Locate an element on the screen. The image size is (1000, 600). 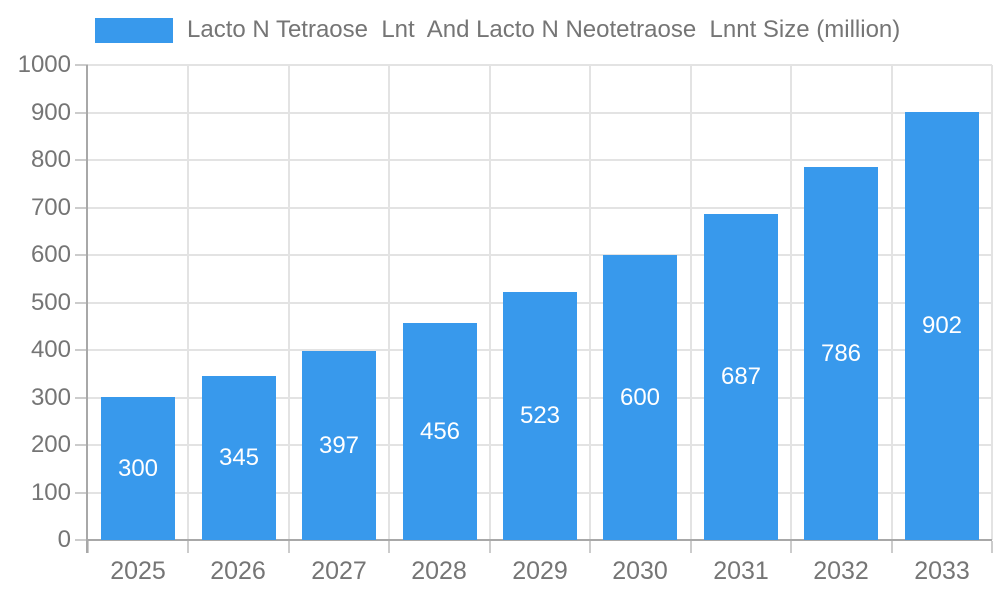
x-tick-label: 2033 is located at coordinates (942, 571).